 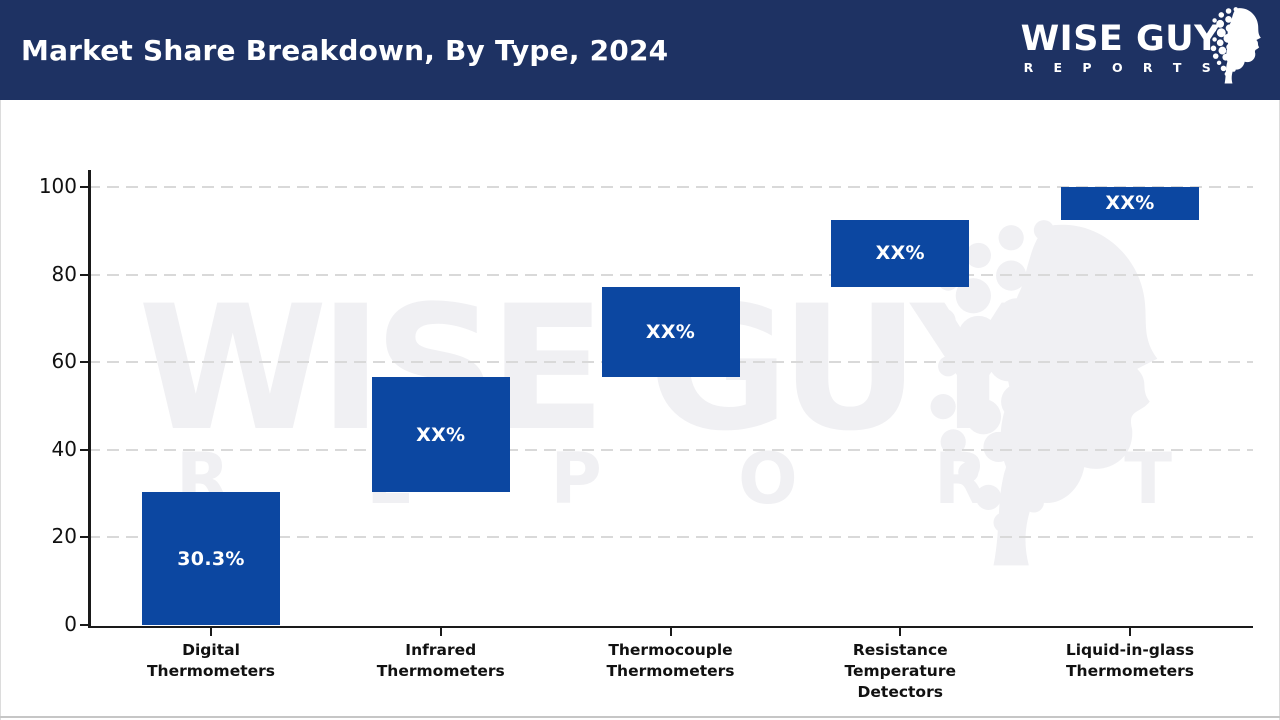 I want to click on category-label: Resistance Temperature Detectors, so click(x=900, y=671).